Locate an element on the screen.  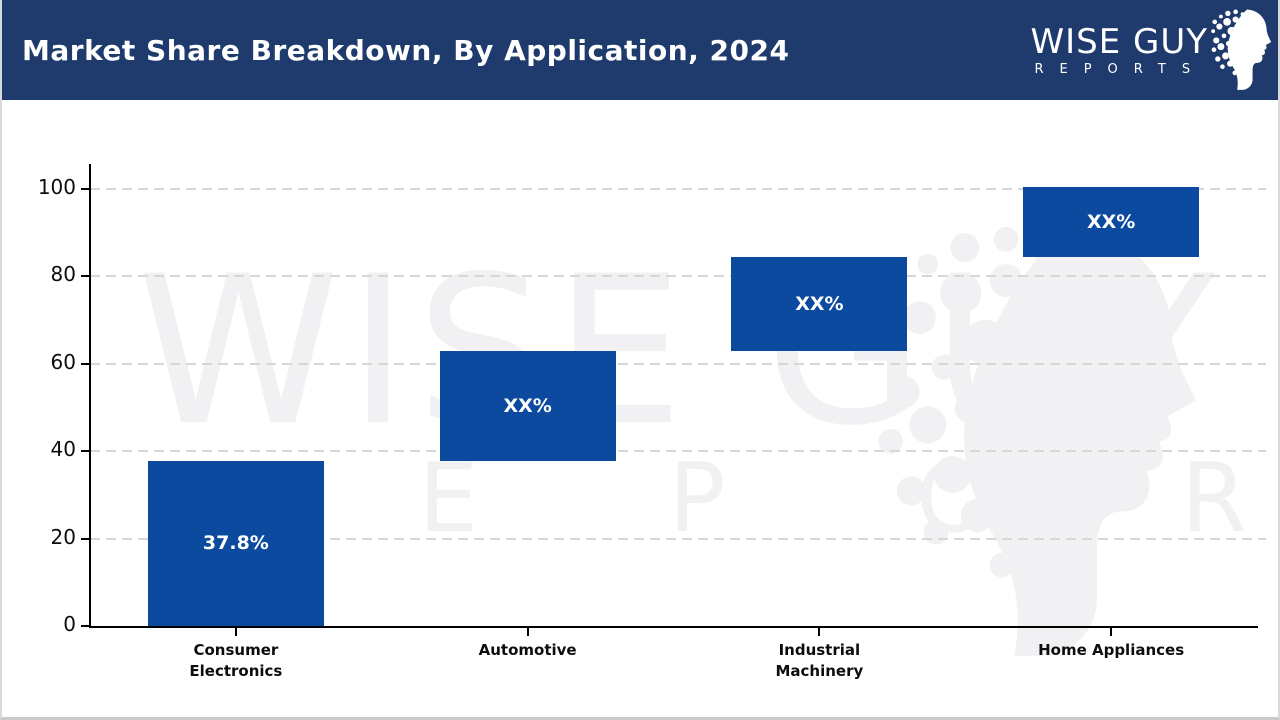
logo-wordmark: WISE GUY REPORTS is located at coordinates (1119, 50).